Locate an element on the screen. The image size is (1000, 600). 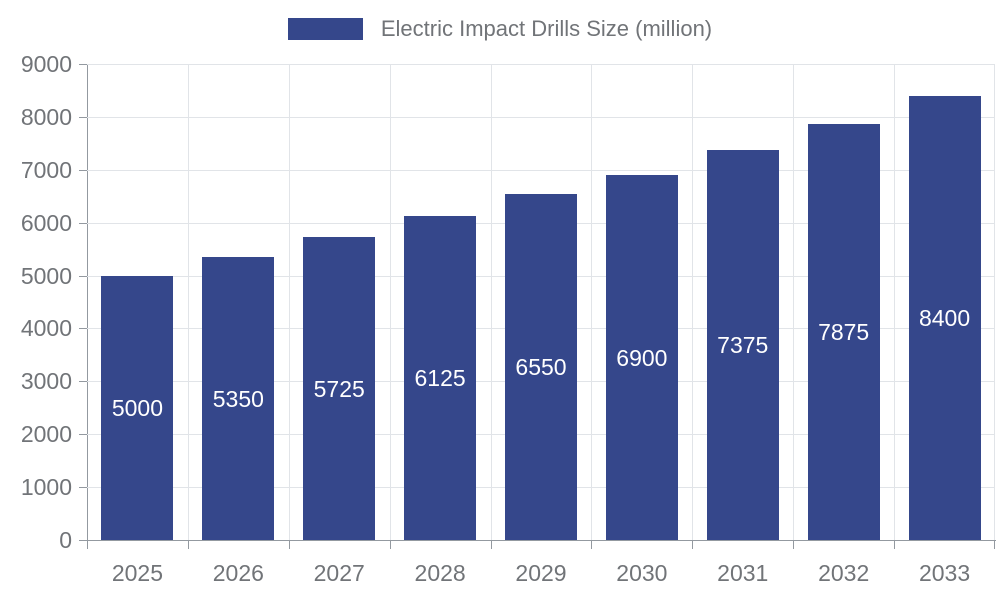
bar: 5350 is located at coordinates (238, 398).